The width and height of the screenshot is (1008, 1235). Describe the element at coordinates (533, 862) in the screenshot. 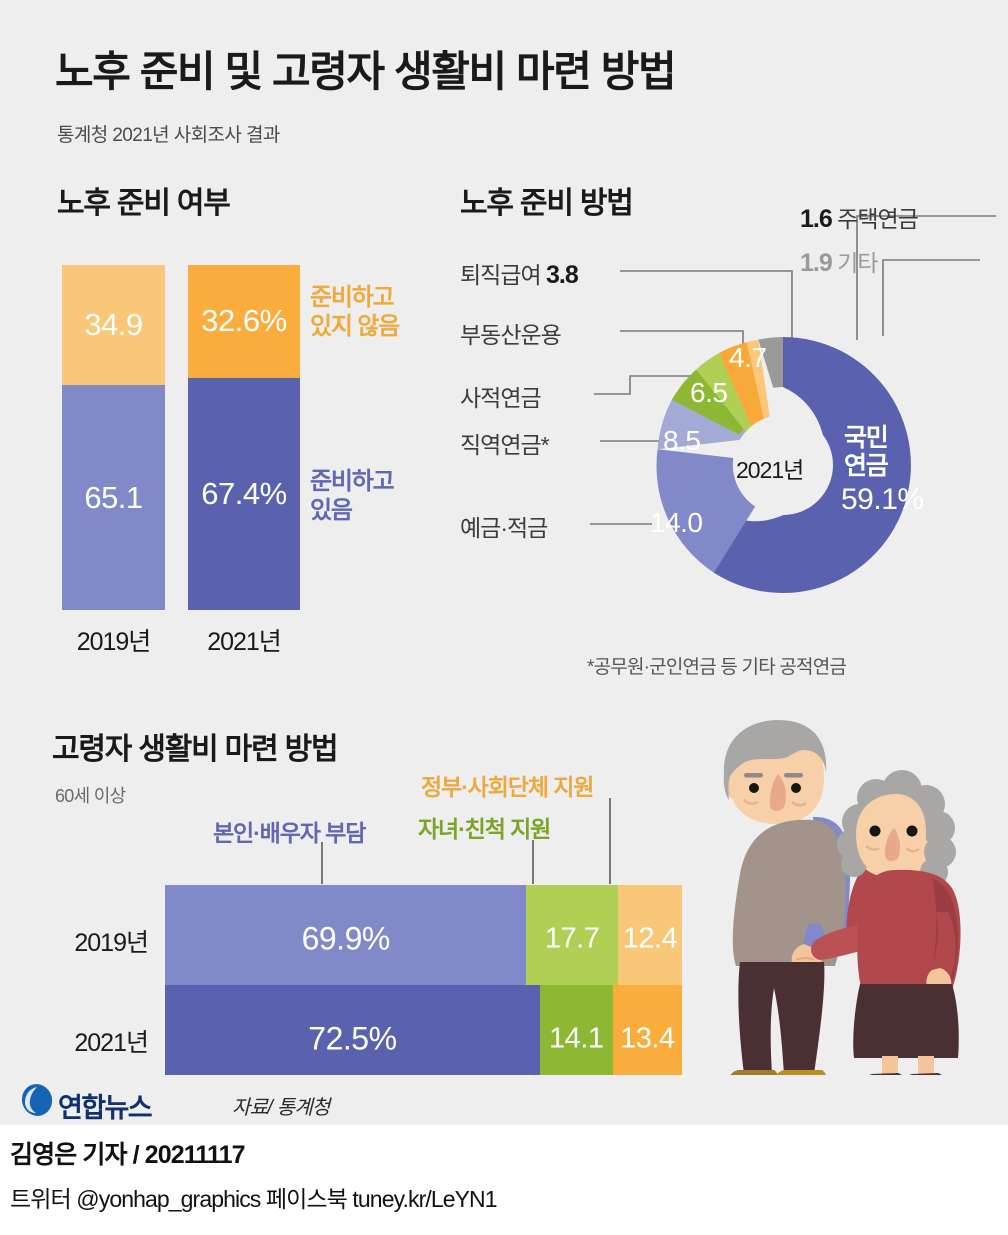

I see `leader-legend-children` at that location.